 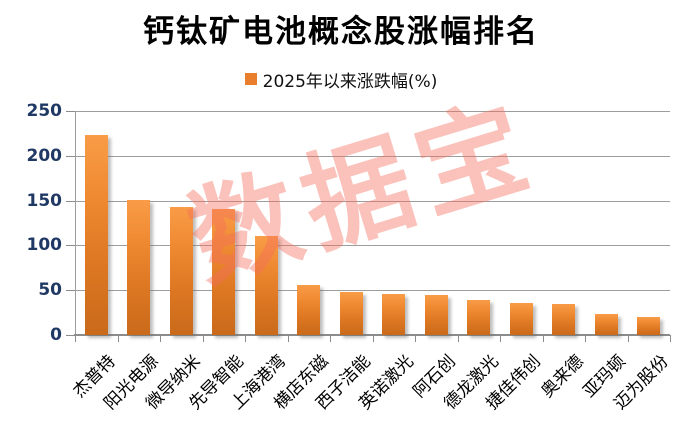 I want to click on y-axis-tick-label: 0, so click(x=56, y=335).